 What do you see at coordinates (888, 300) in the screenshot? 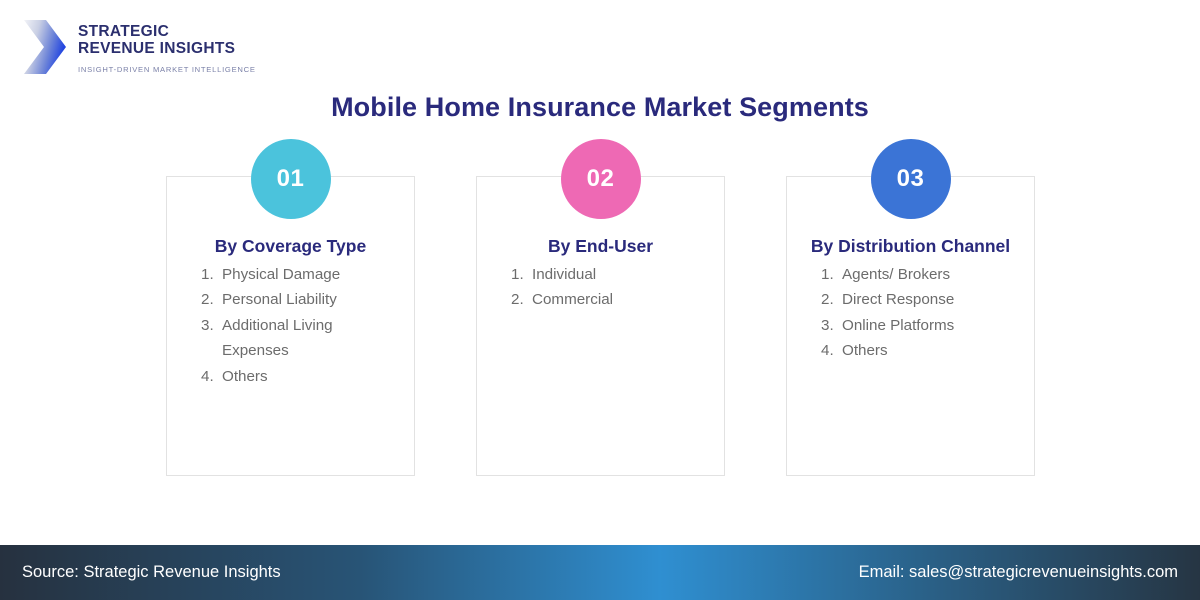
I see `list-item: Direct Response` at bounding box center [888, 300].